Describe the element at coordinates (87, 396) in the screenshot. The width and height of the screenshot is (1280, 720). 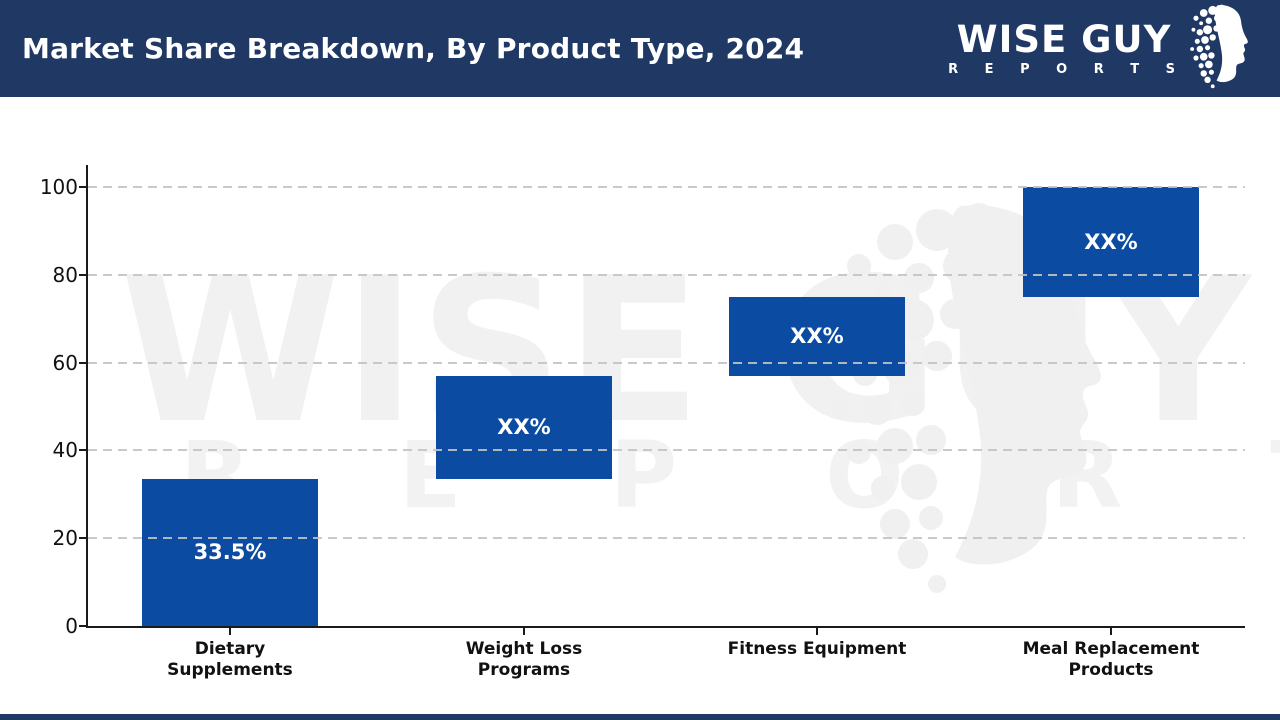
I see `y-axis-line` at that location.